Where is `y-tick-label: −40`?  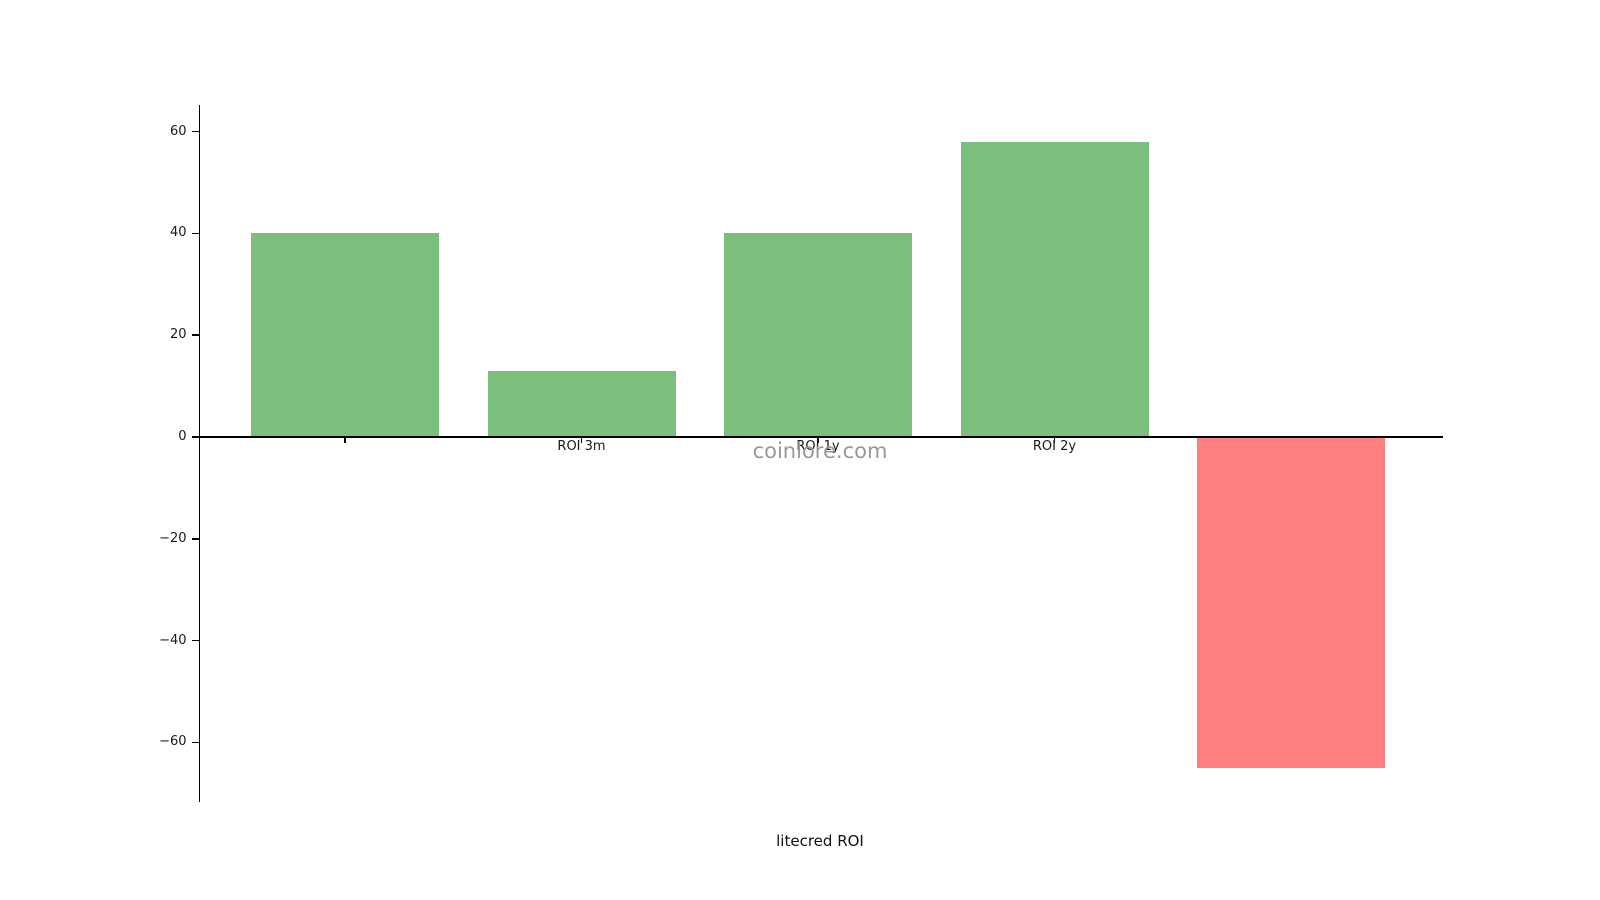
y-tick-label: −40 is located at coordinates (173, 640).